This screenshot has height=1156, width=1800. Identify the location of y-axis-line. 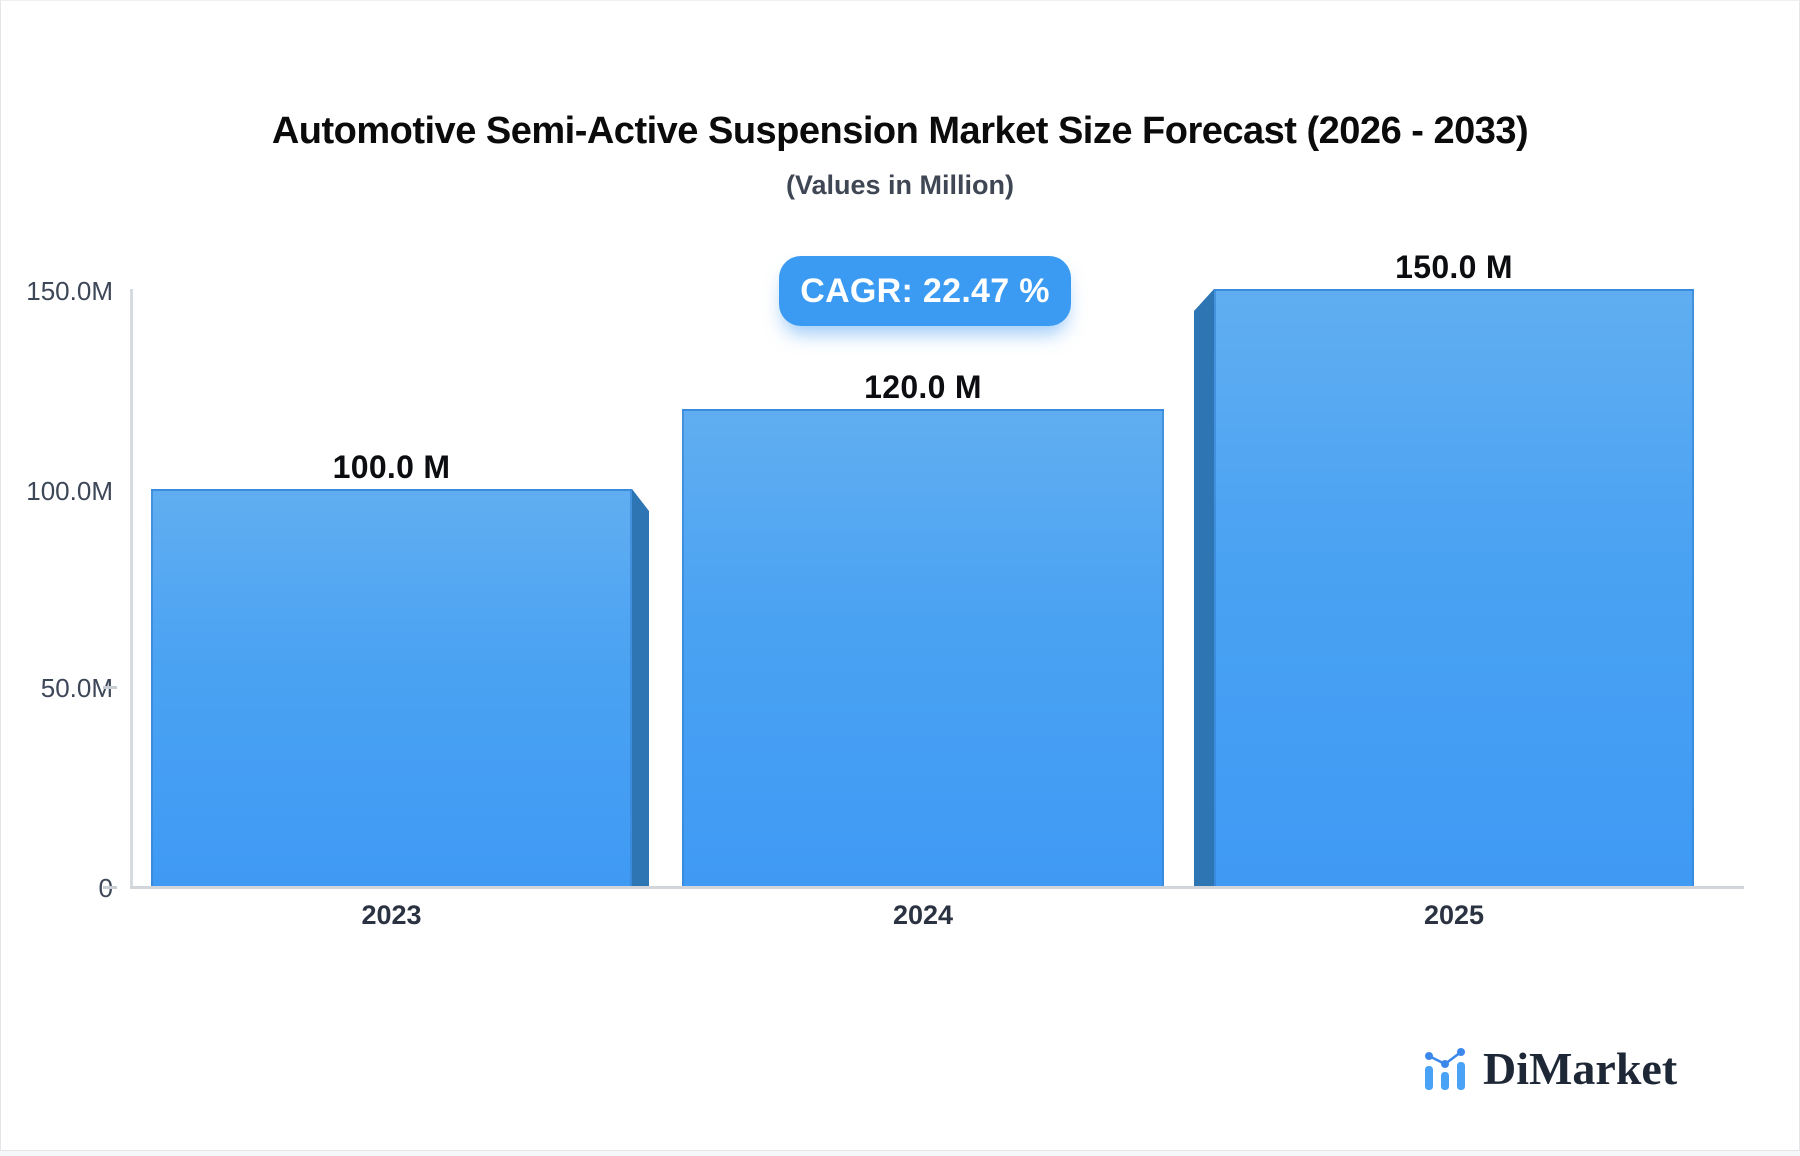
(131, 589).